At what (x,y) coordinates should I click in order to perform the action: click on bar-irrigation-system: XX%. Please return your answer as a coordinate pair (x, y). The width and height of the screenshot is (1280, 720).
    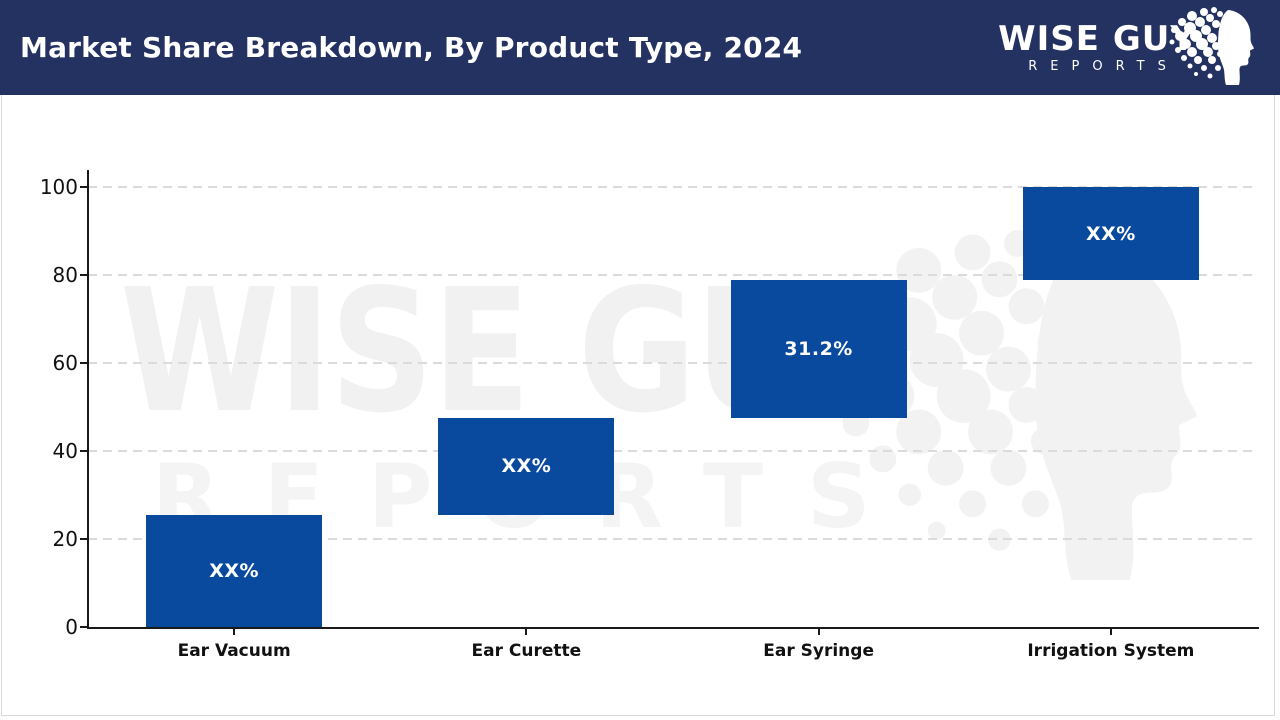
    Looking at the image, I should click on (1110, 234).